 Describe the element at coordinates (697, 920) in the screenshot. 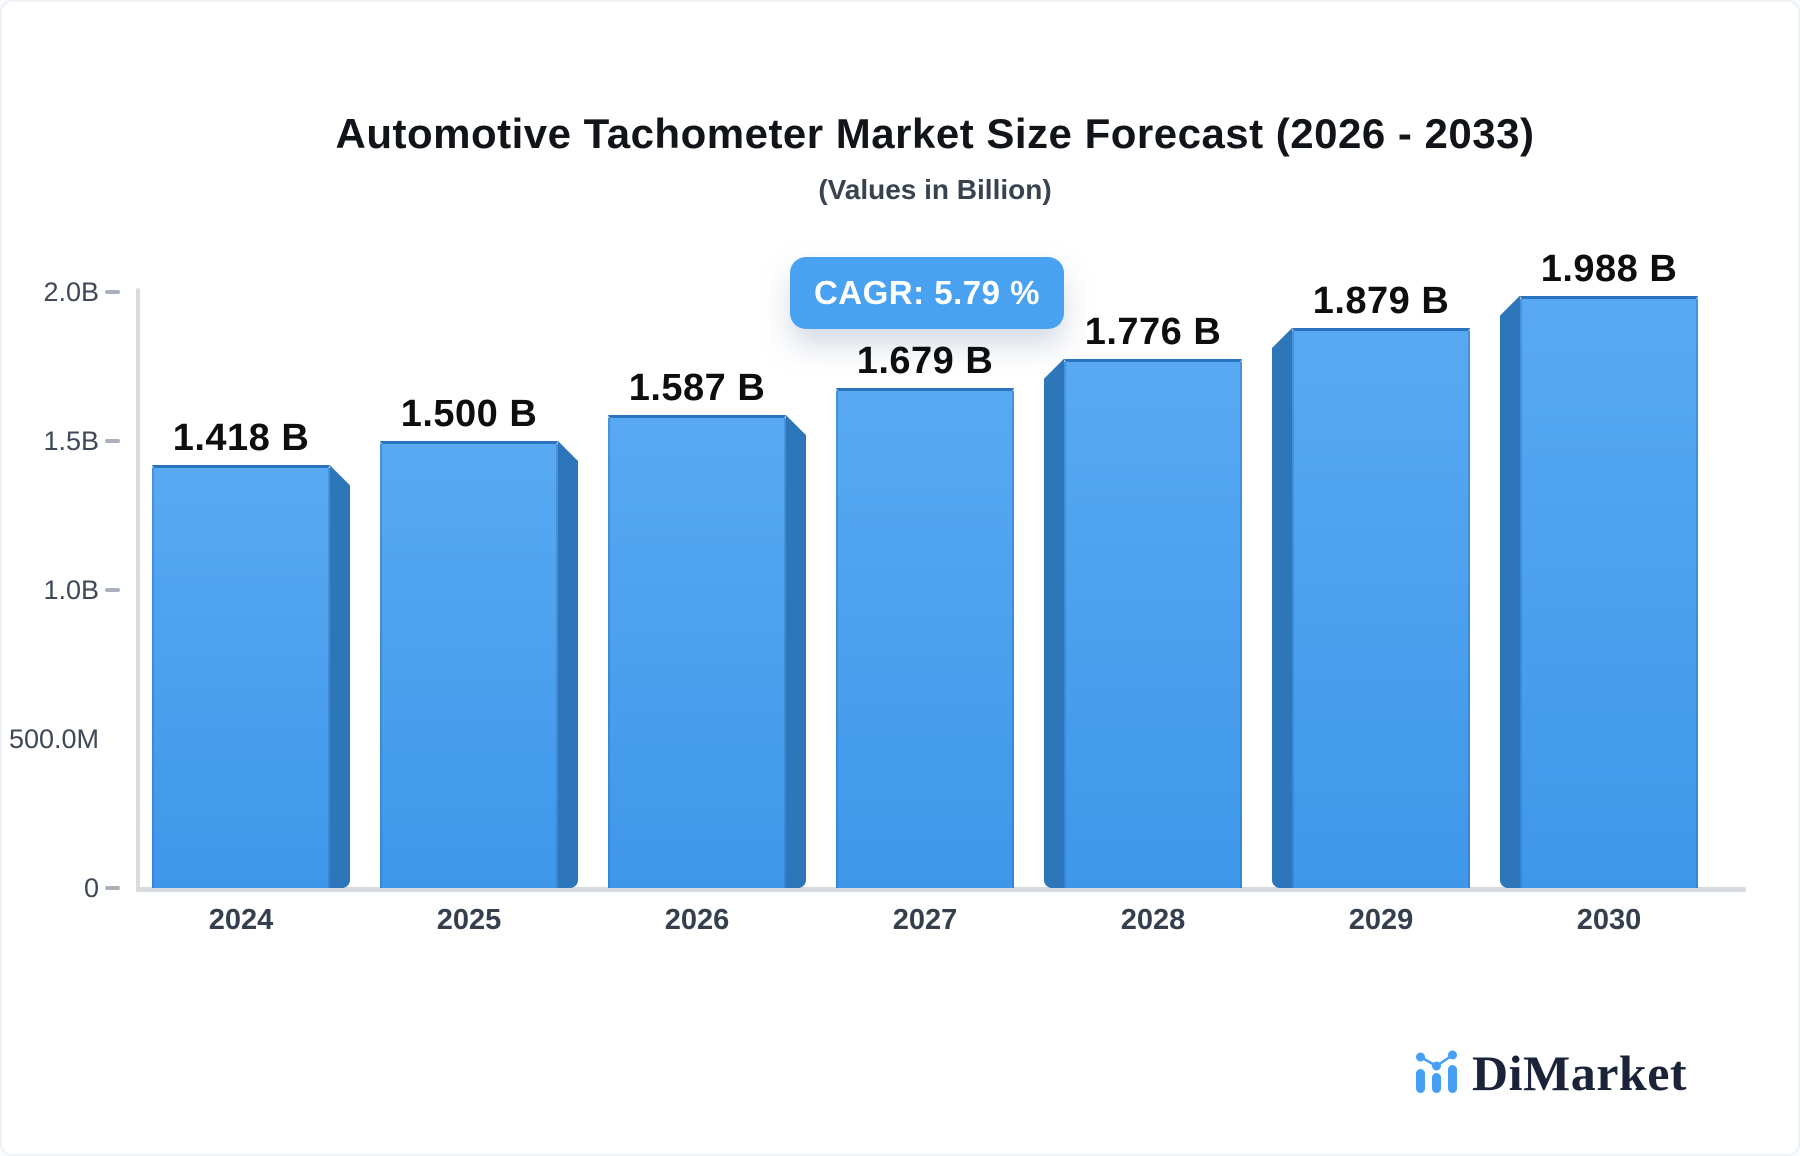

I see `x-axis-label: 2026` at that location.